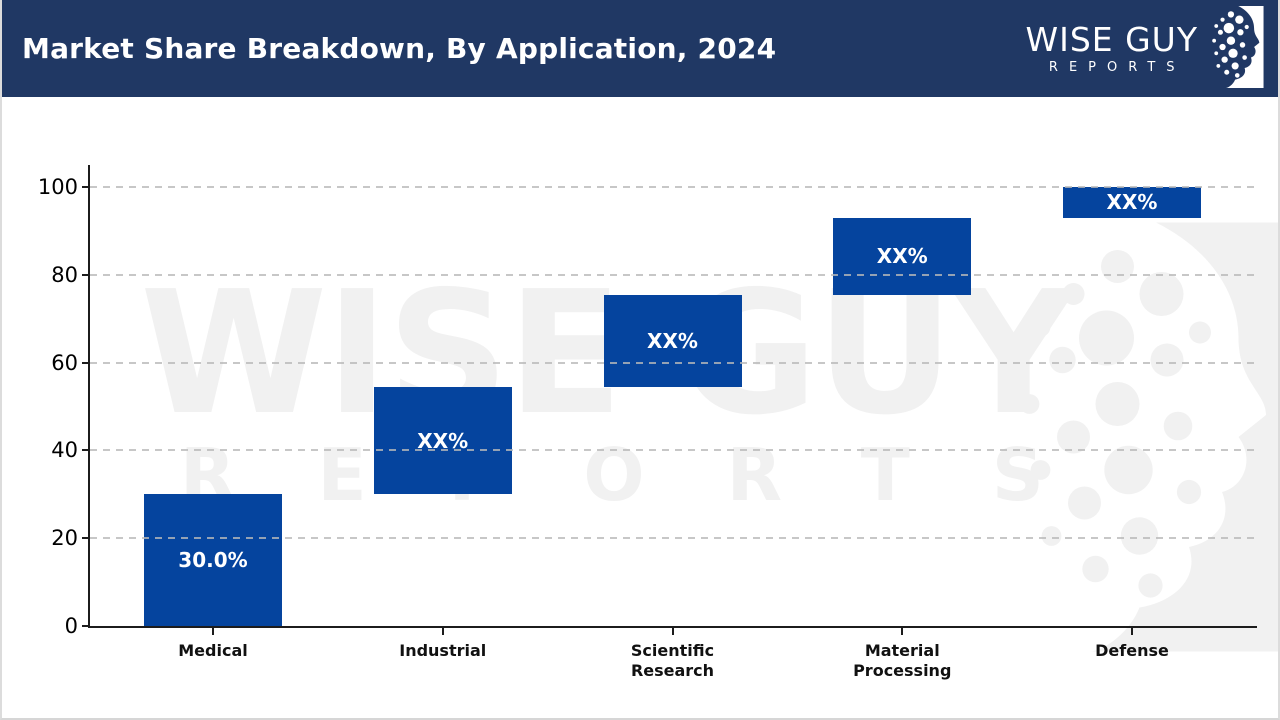 The image size is (1280, 720). What do you see at coordinates (64, 274) in the screenshot?
I see `y-tick-label: 80` at bounding box center [64, 274].